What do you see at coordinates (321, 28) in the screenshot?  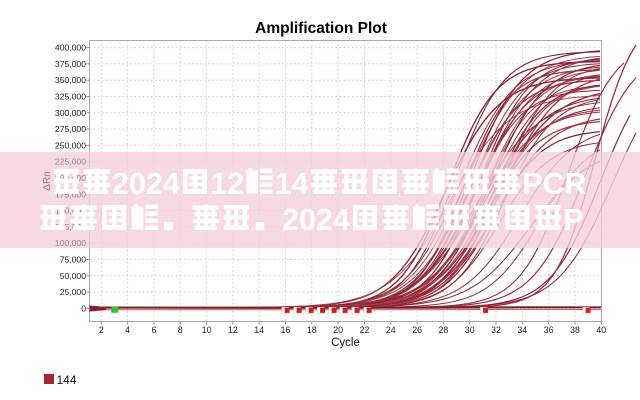 I see `svg-text: Amplification Plot` at bounding box center [321, 28].